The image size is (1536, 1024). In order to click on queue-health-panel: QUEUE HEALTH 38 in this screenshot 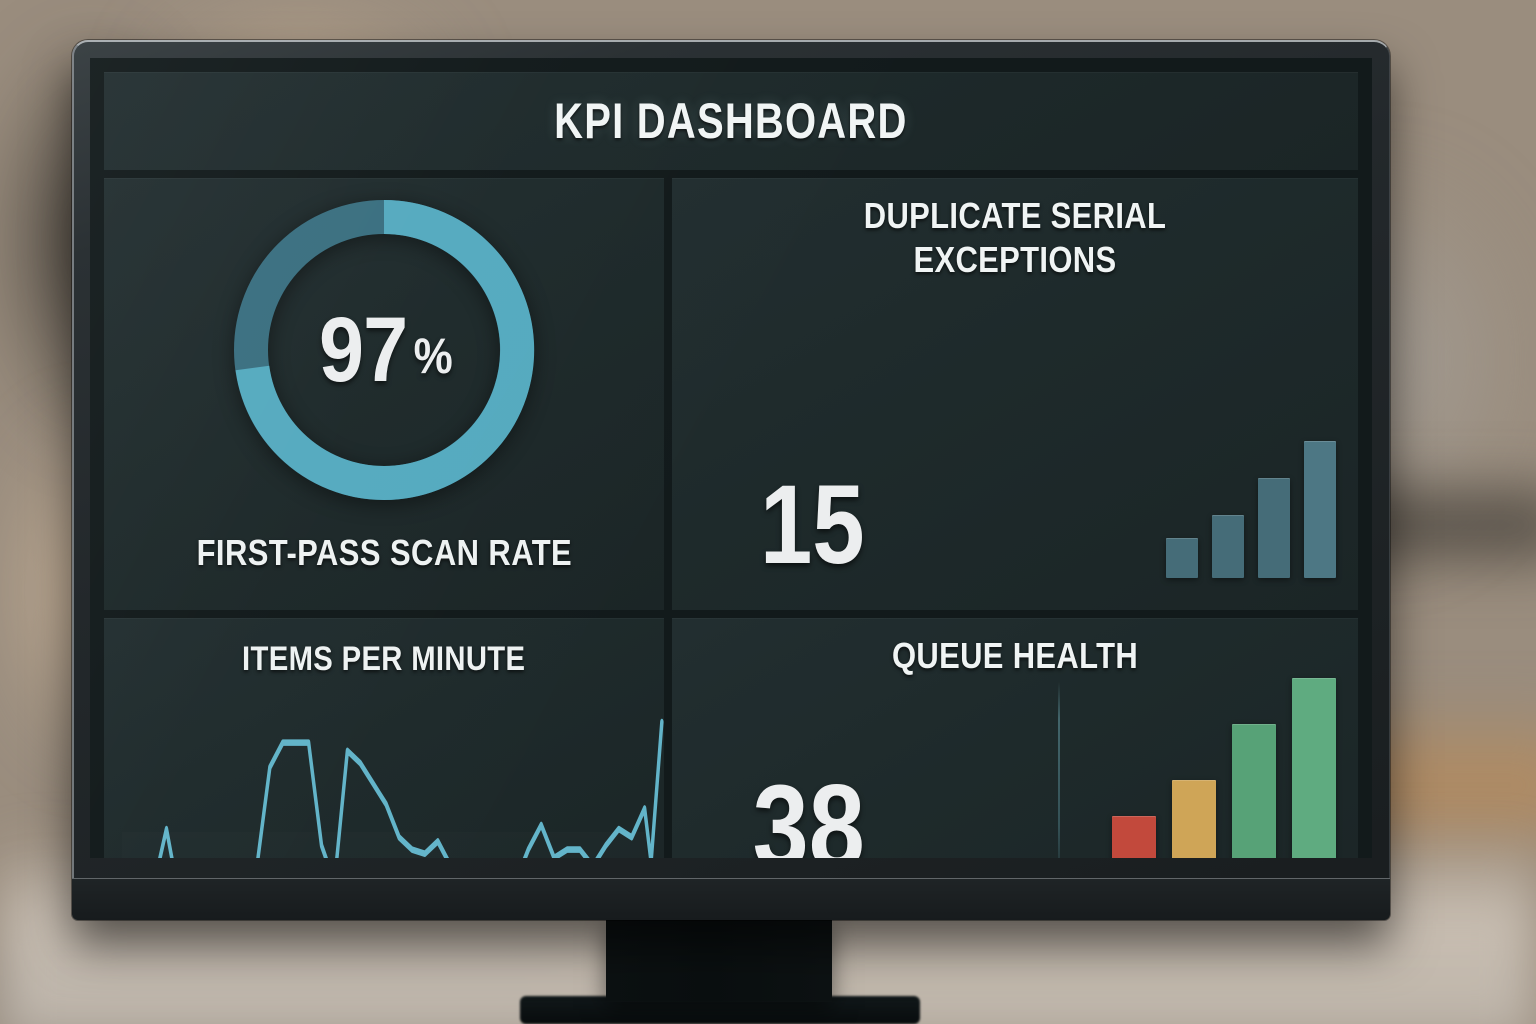, I will do `click(1015, 738)`.